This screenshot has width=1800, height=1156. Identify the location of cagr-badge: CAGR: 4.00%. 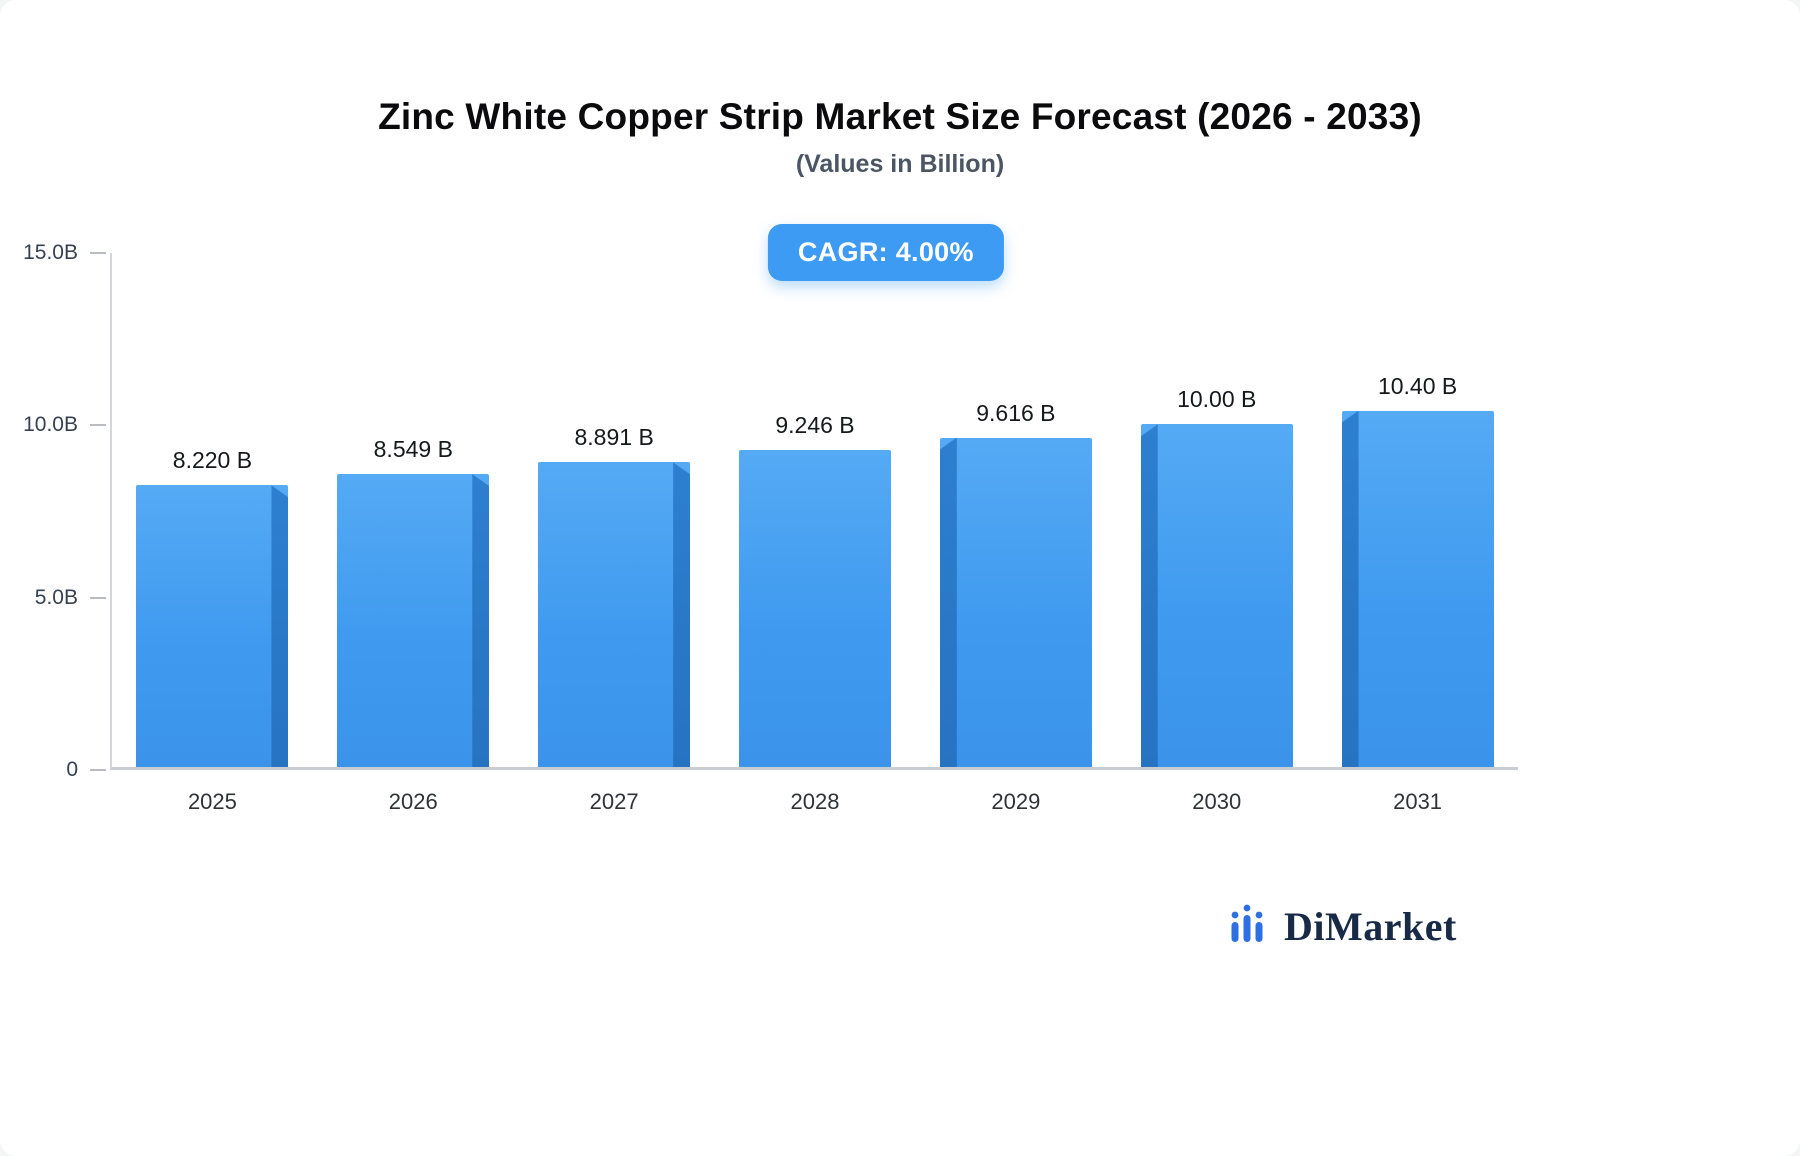
(885, 252).